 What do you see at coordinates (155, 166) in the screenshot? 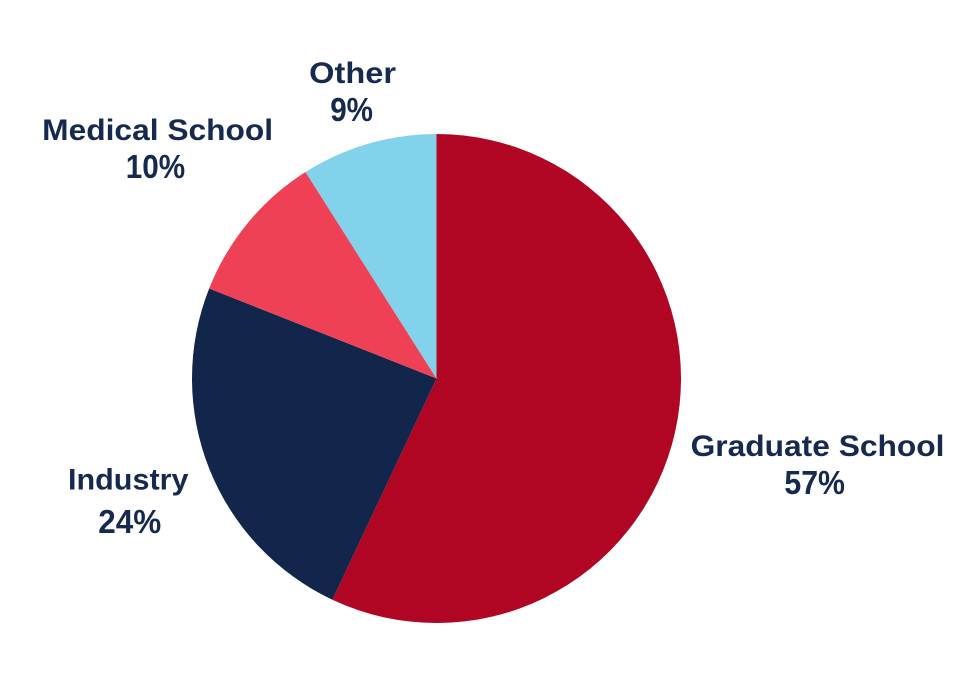
I see `svg-text: 10%` at bounding box center [155, 166].